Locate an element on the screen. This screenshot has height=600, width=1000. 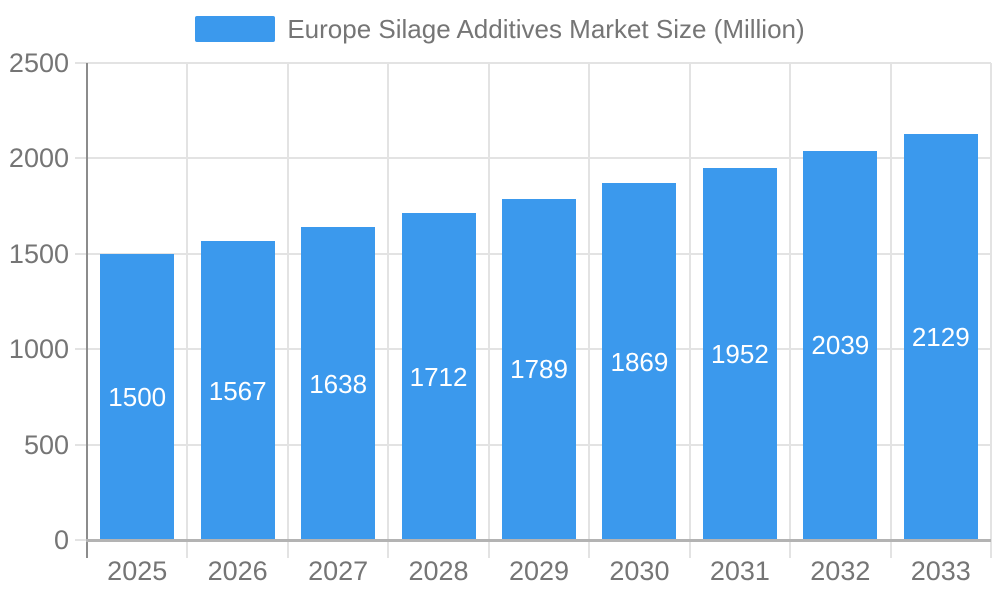
bar: 1952 is located at coordinates (739, 353).